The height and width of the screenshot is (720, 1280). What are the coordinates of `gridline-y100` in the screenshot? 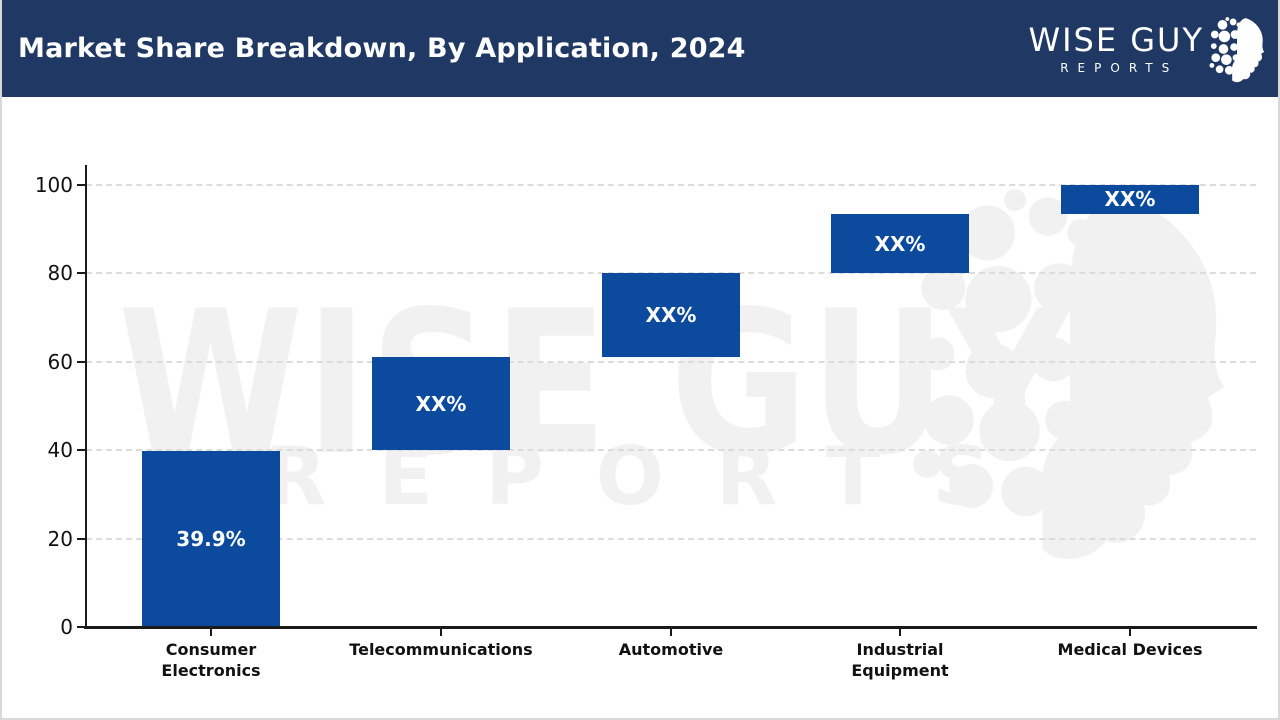 It's located at (671, 185).